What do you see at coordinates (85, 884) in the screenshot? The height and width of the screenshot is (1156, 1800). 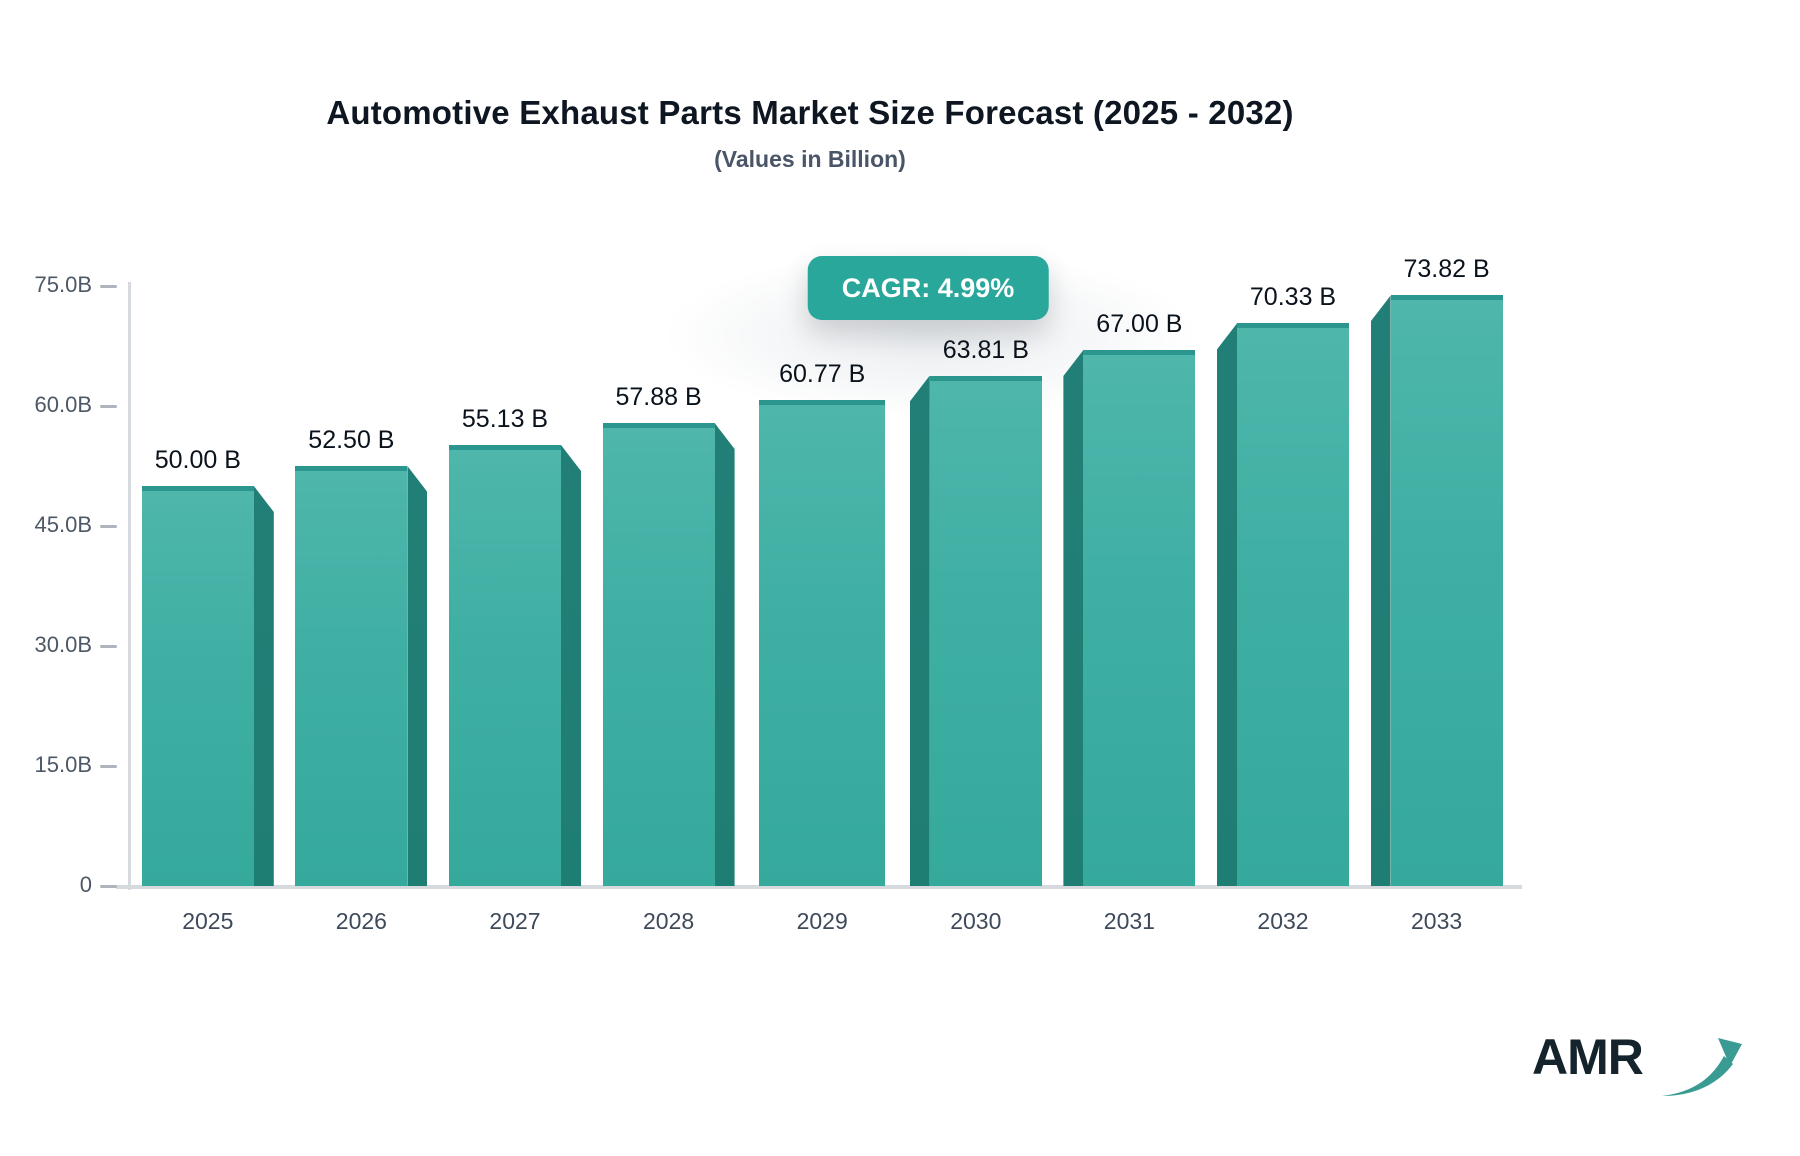 I see `y-axis-tick-label: 0` at bounding box center [85, 884].